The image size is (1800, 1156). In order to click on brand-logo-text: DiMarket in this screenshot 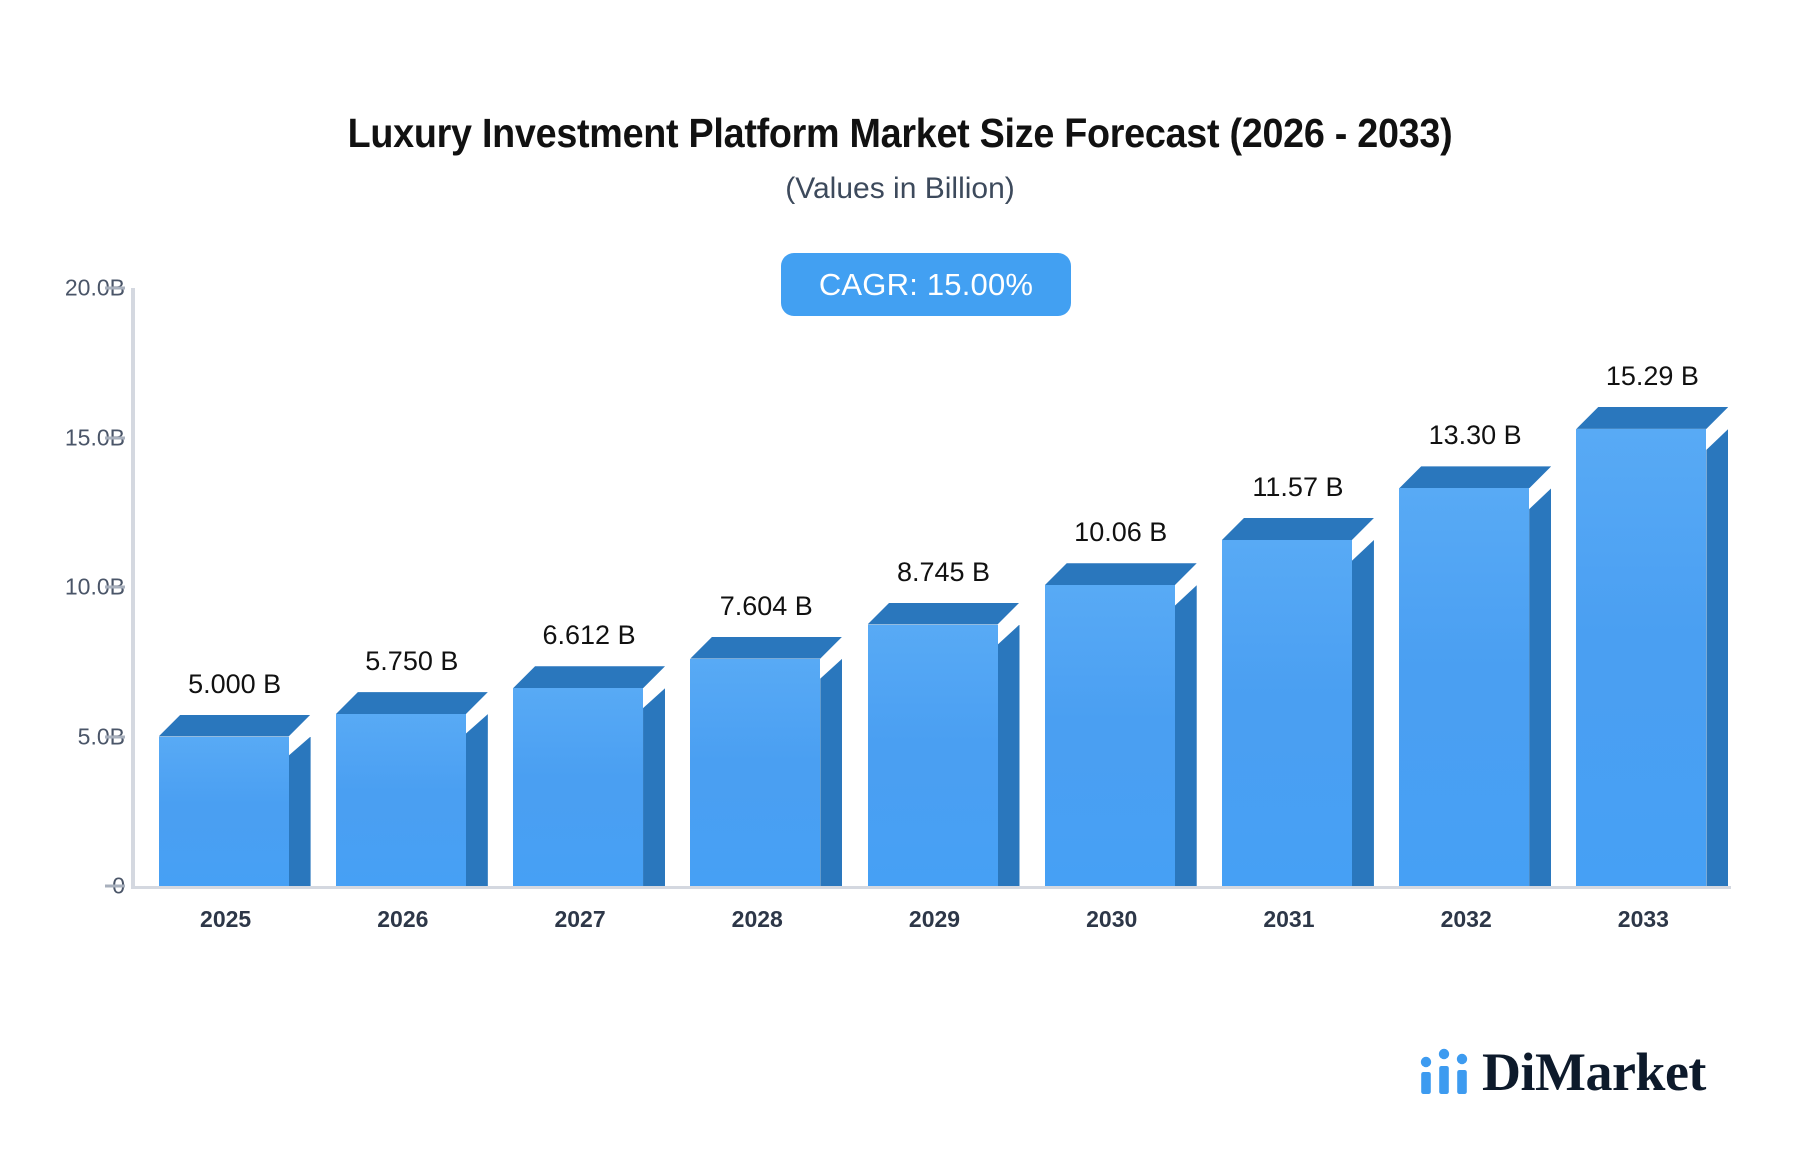, I will do `click(1594, 1072)`.